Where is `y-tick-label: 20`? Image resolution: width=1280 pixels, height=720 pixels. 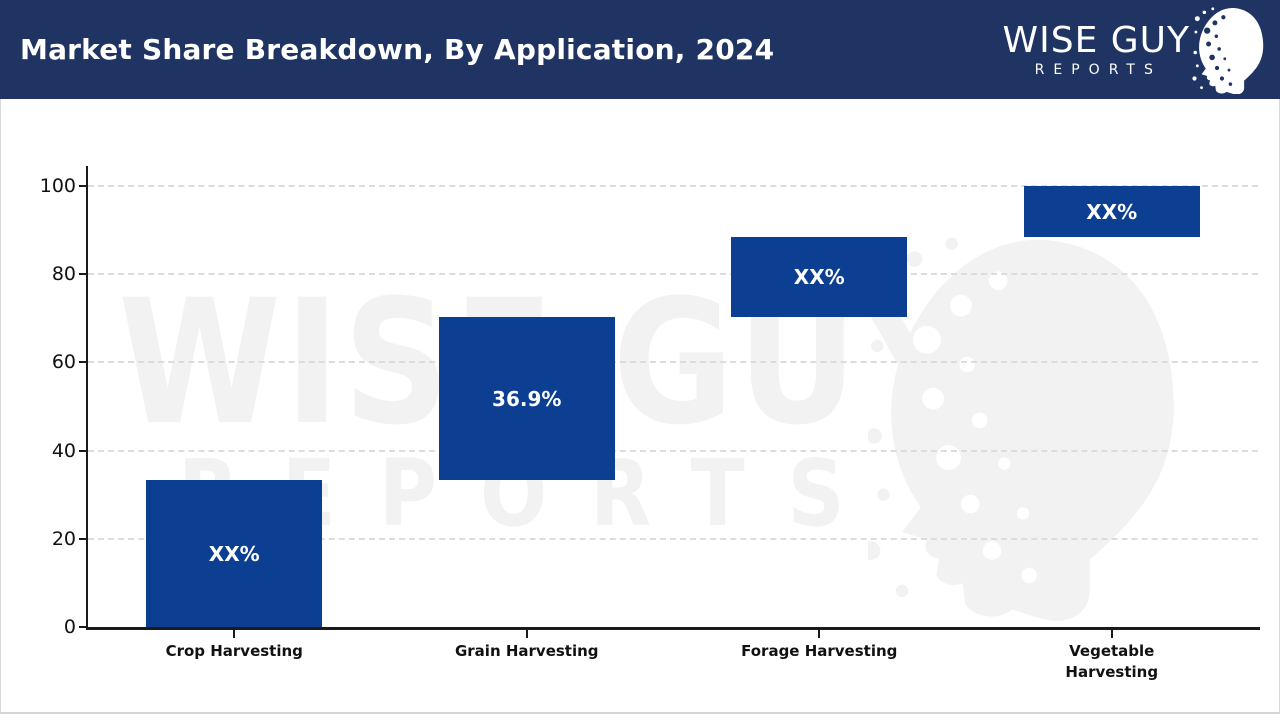 y-tick-label: 20 is located at coordinates (63, 538).